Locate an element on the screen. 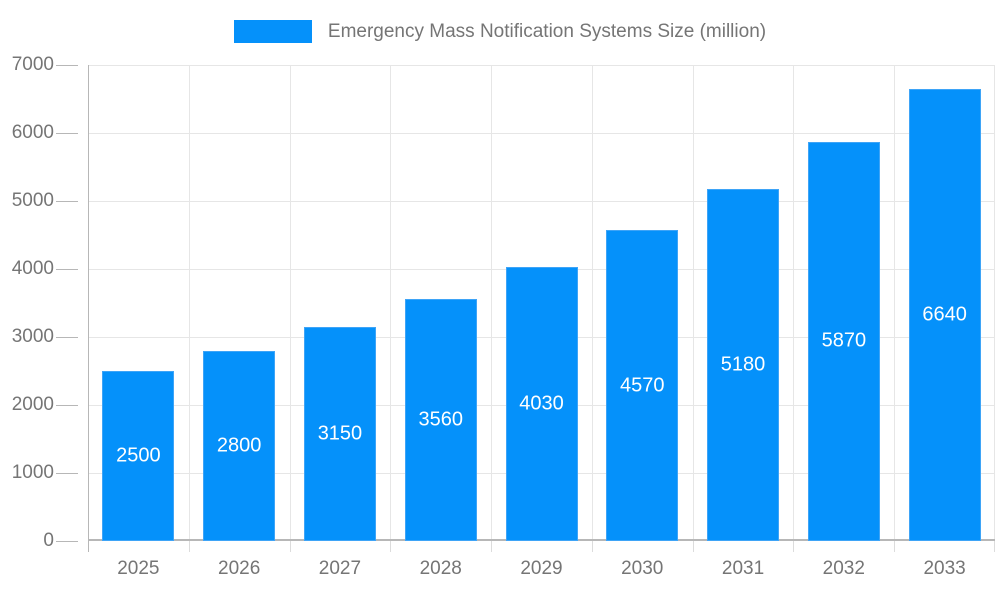 The width and height of the screenshot is (1000, 600). bar: 6640 is located at coordinates (944, 315).